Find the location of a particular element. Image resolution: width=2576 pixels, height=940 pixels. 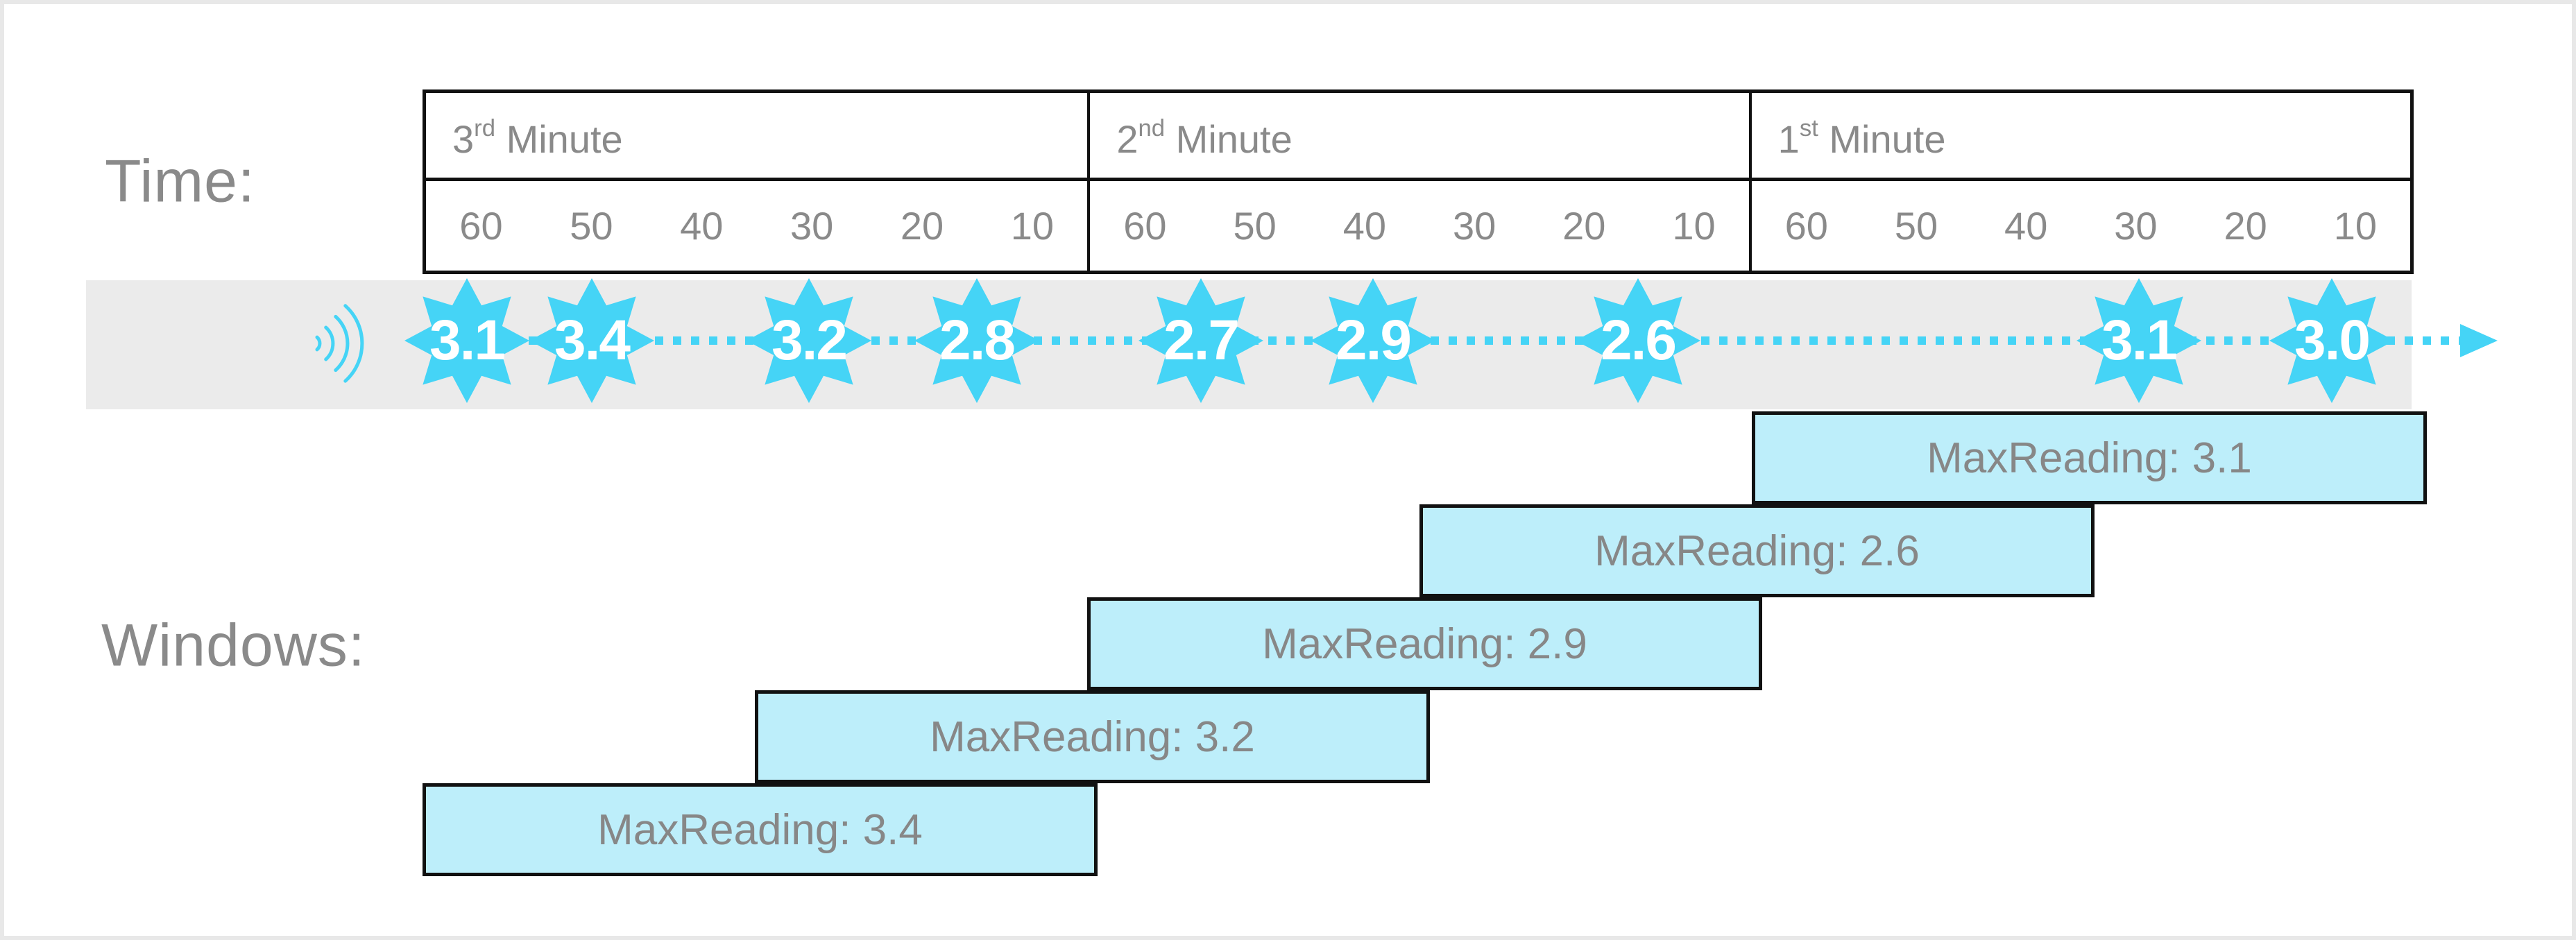

event-value: 3.2 is located at coordinates (809, 340).